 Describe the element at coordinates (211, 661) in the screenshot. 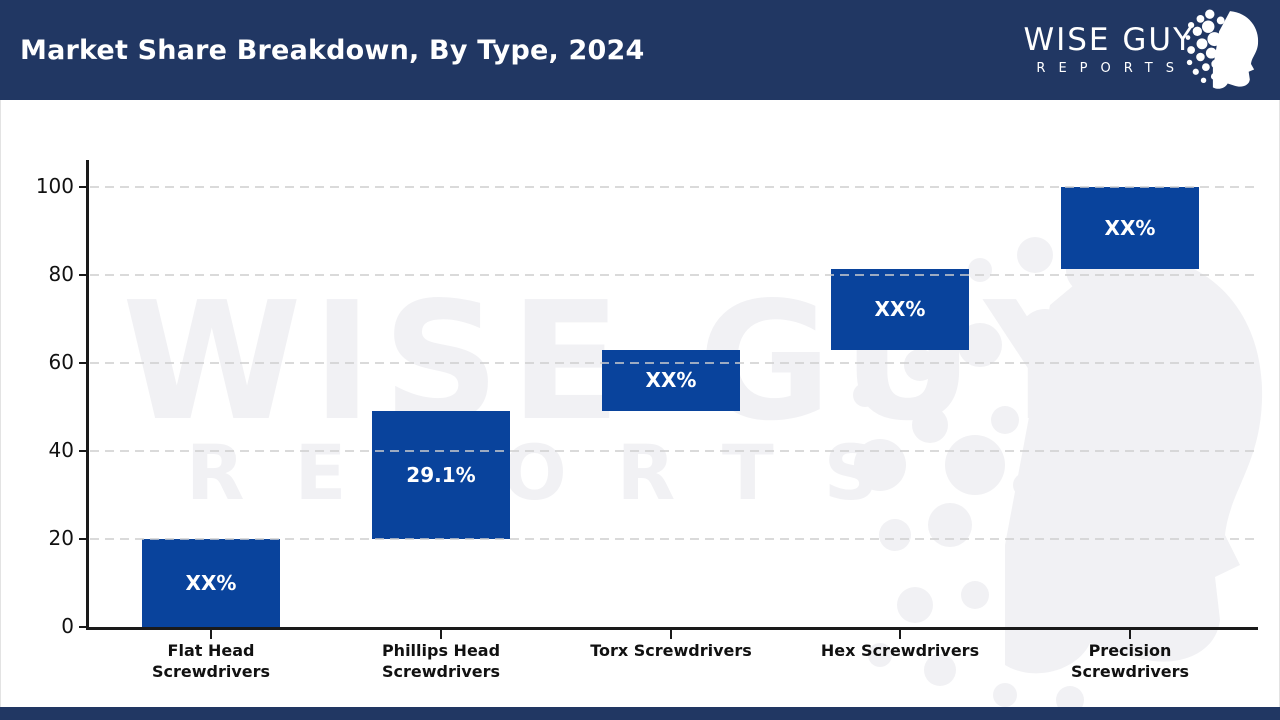

I see `x-tick-label: Flat Head Screwdrivers` at that location.